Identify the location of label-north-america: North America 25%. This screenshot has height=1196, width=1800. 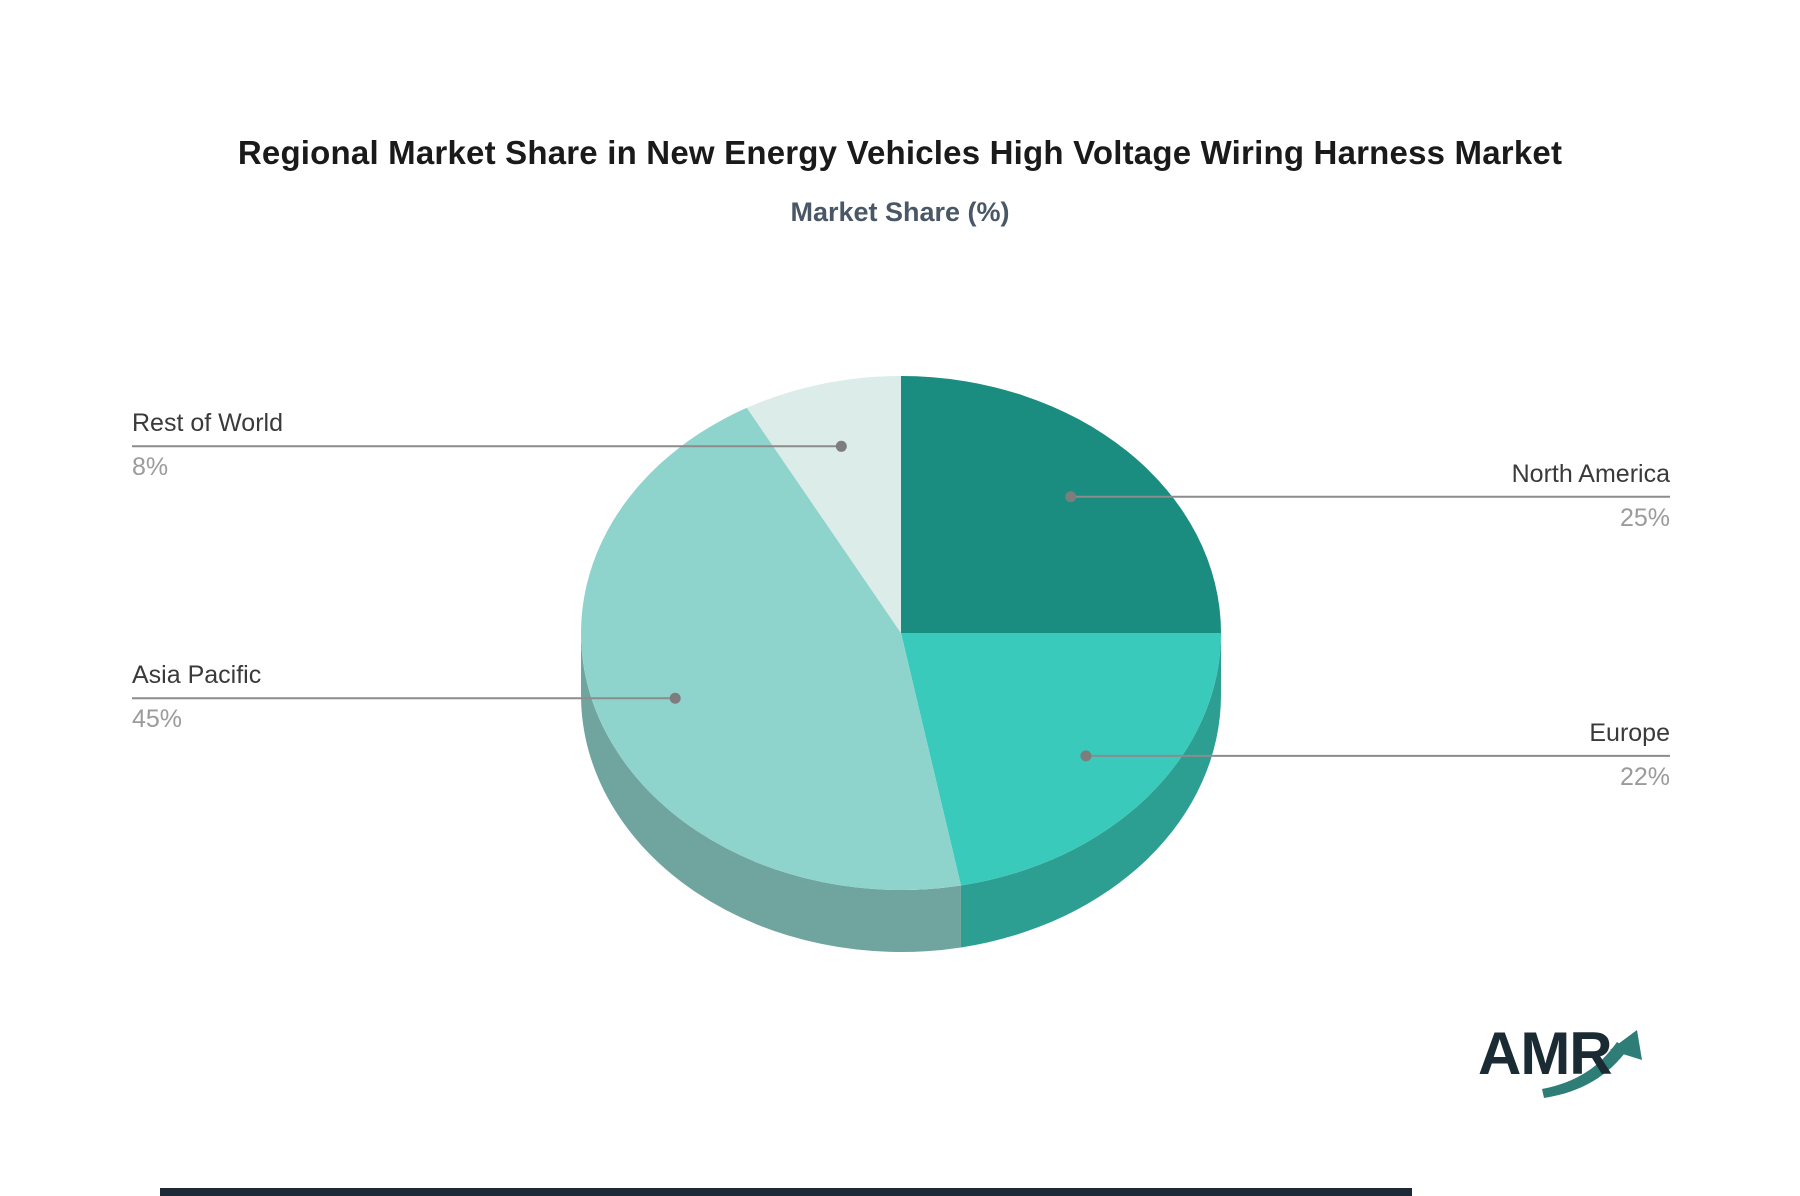
(1390, 496).